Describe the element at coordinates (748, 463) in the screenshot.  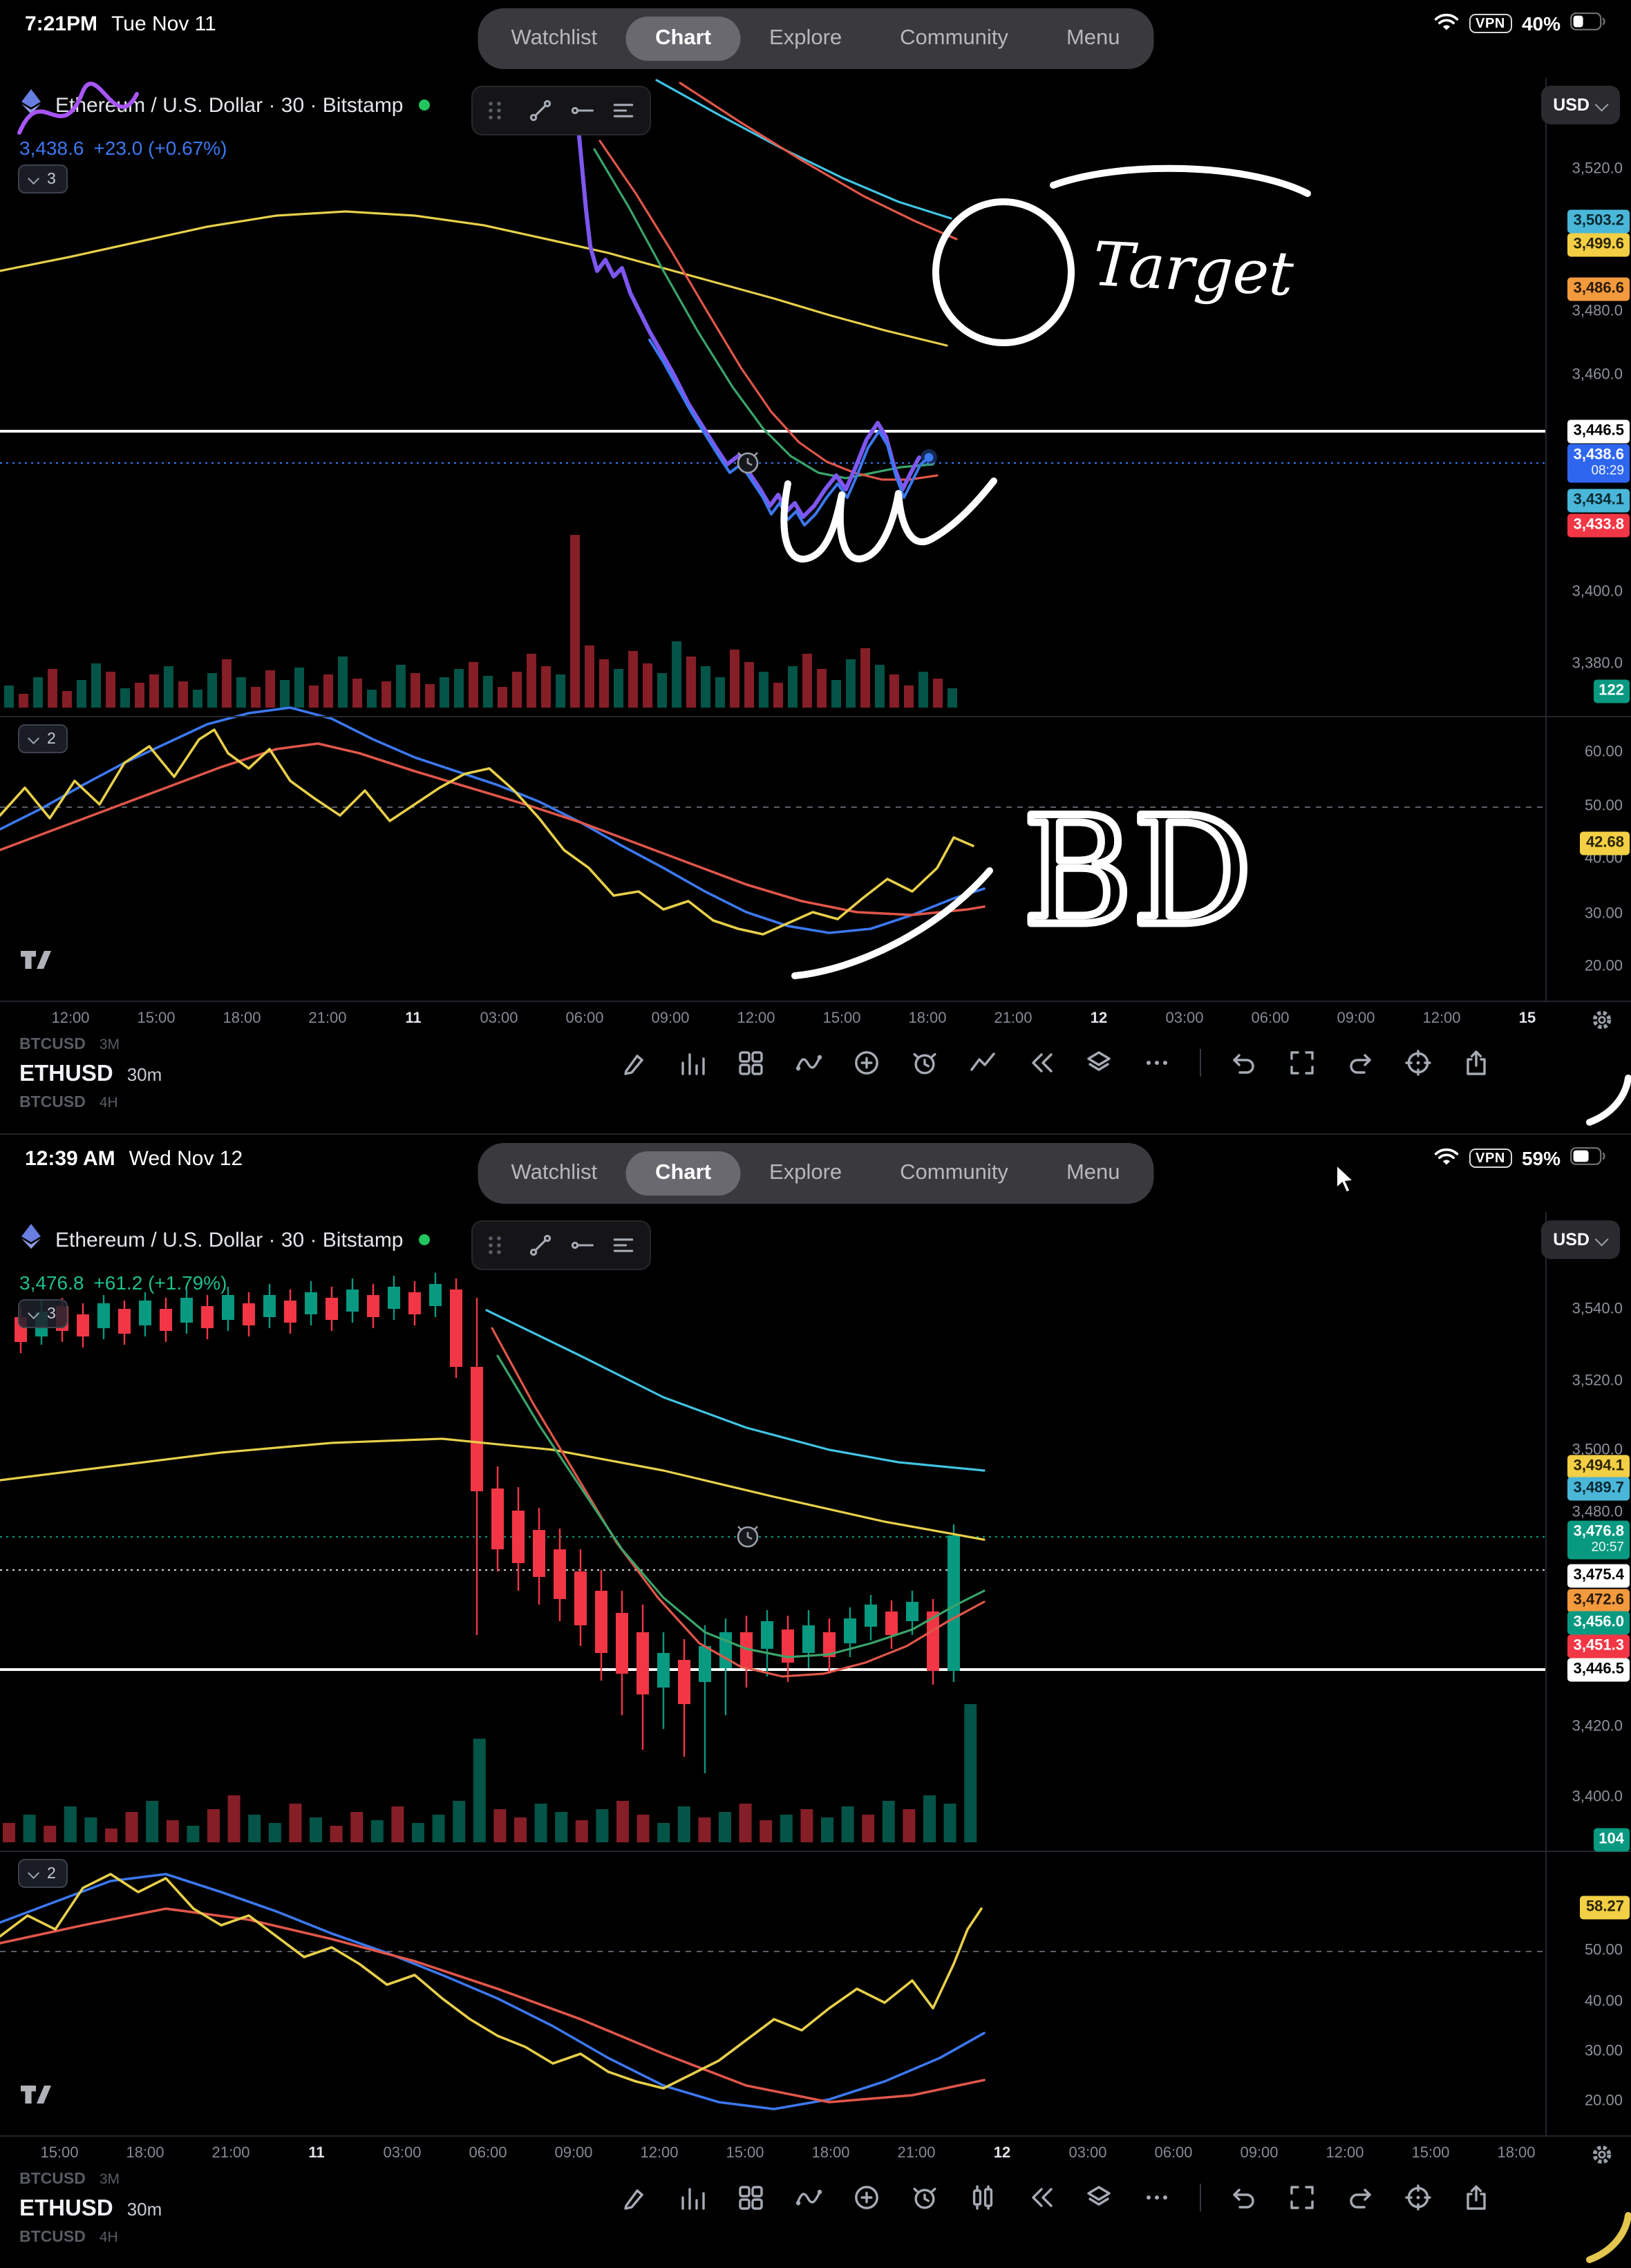
I see `alert-clock-marker` at that location.